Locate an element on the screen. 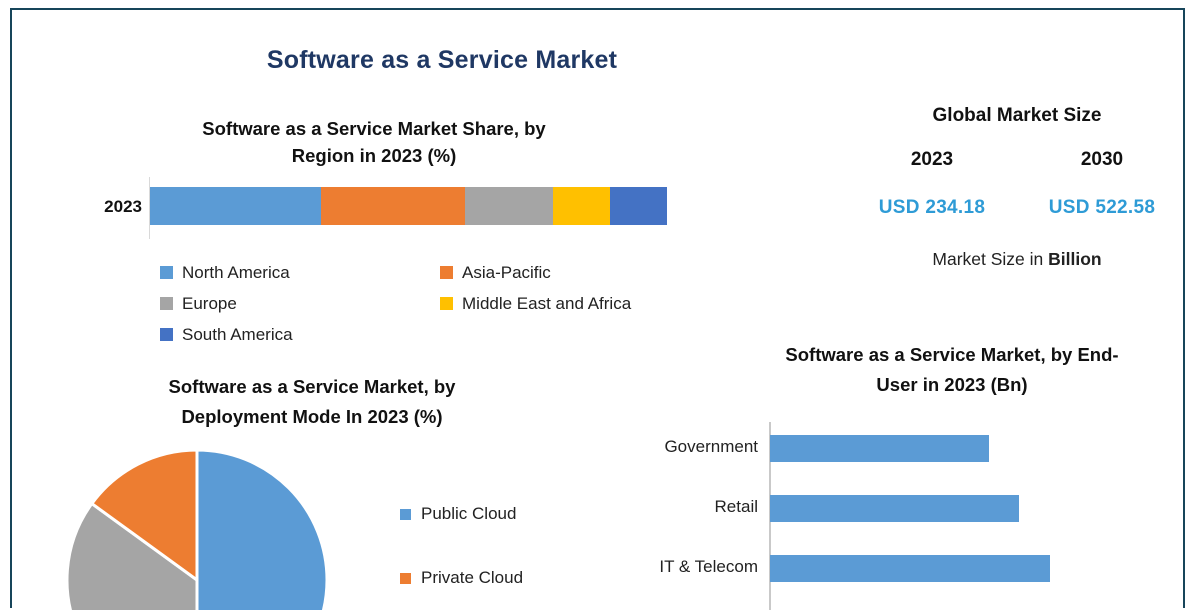  deployment-pie-svg is located at coordinates (197, 530).